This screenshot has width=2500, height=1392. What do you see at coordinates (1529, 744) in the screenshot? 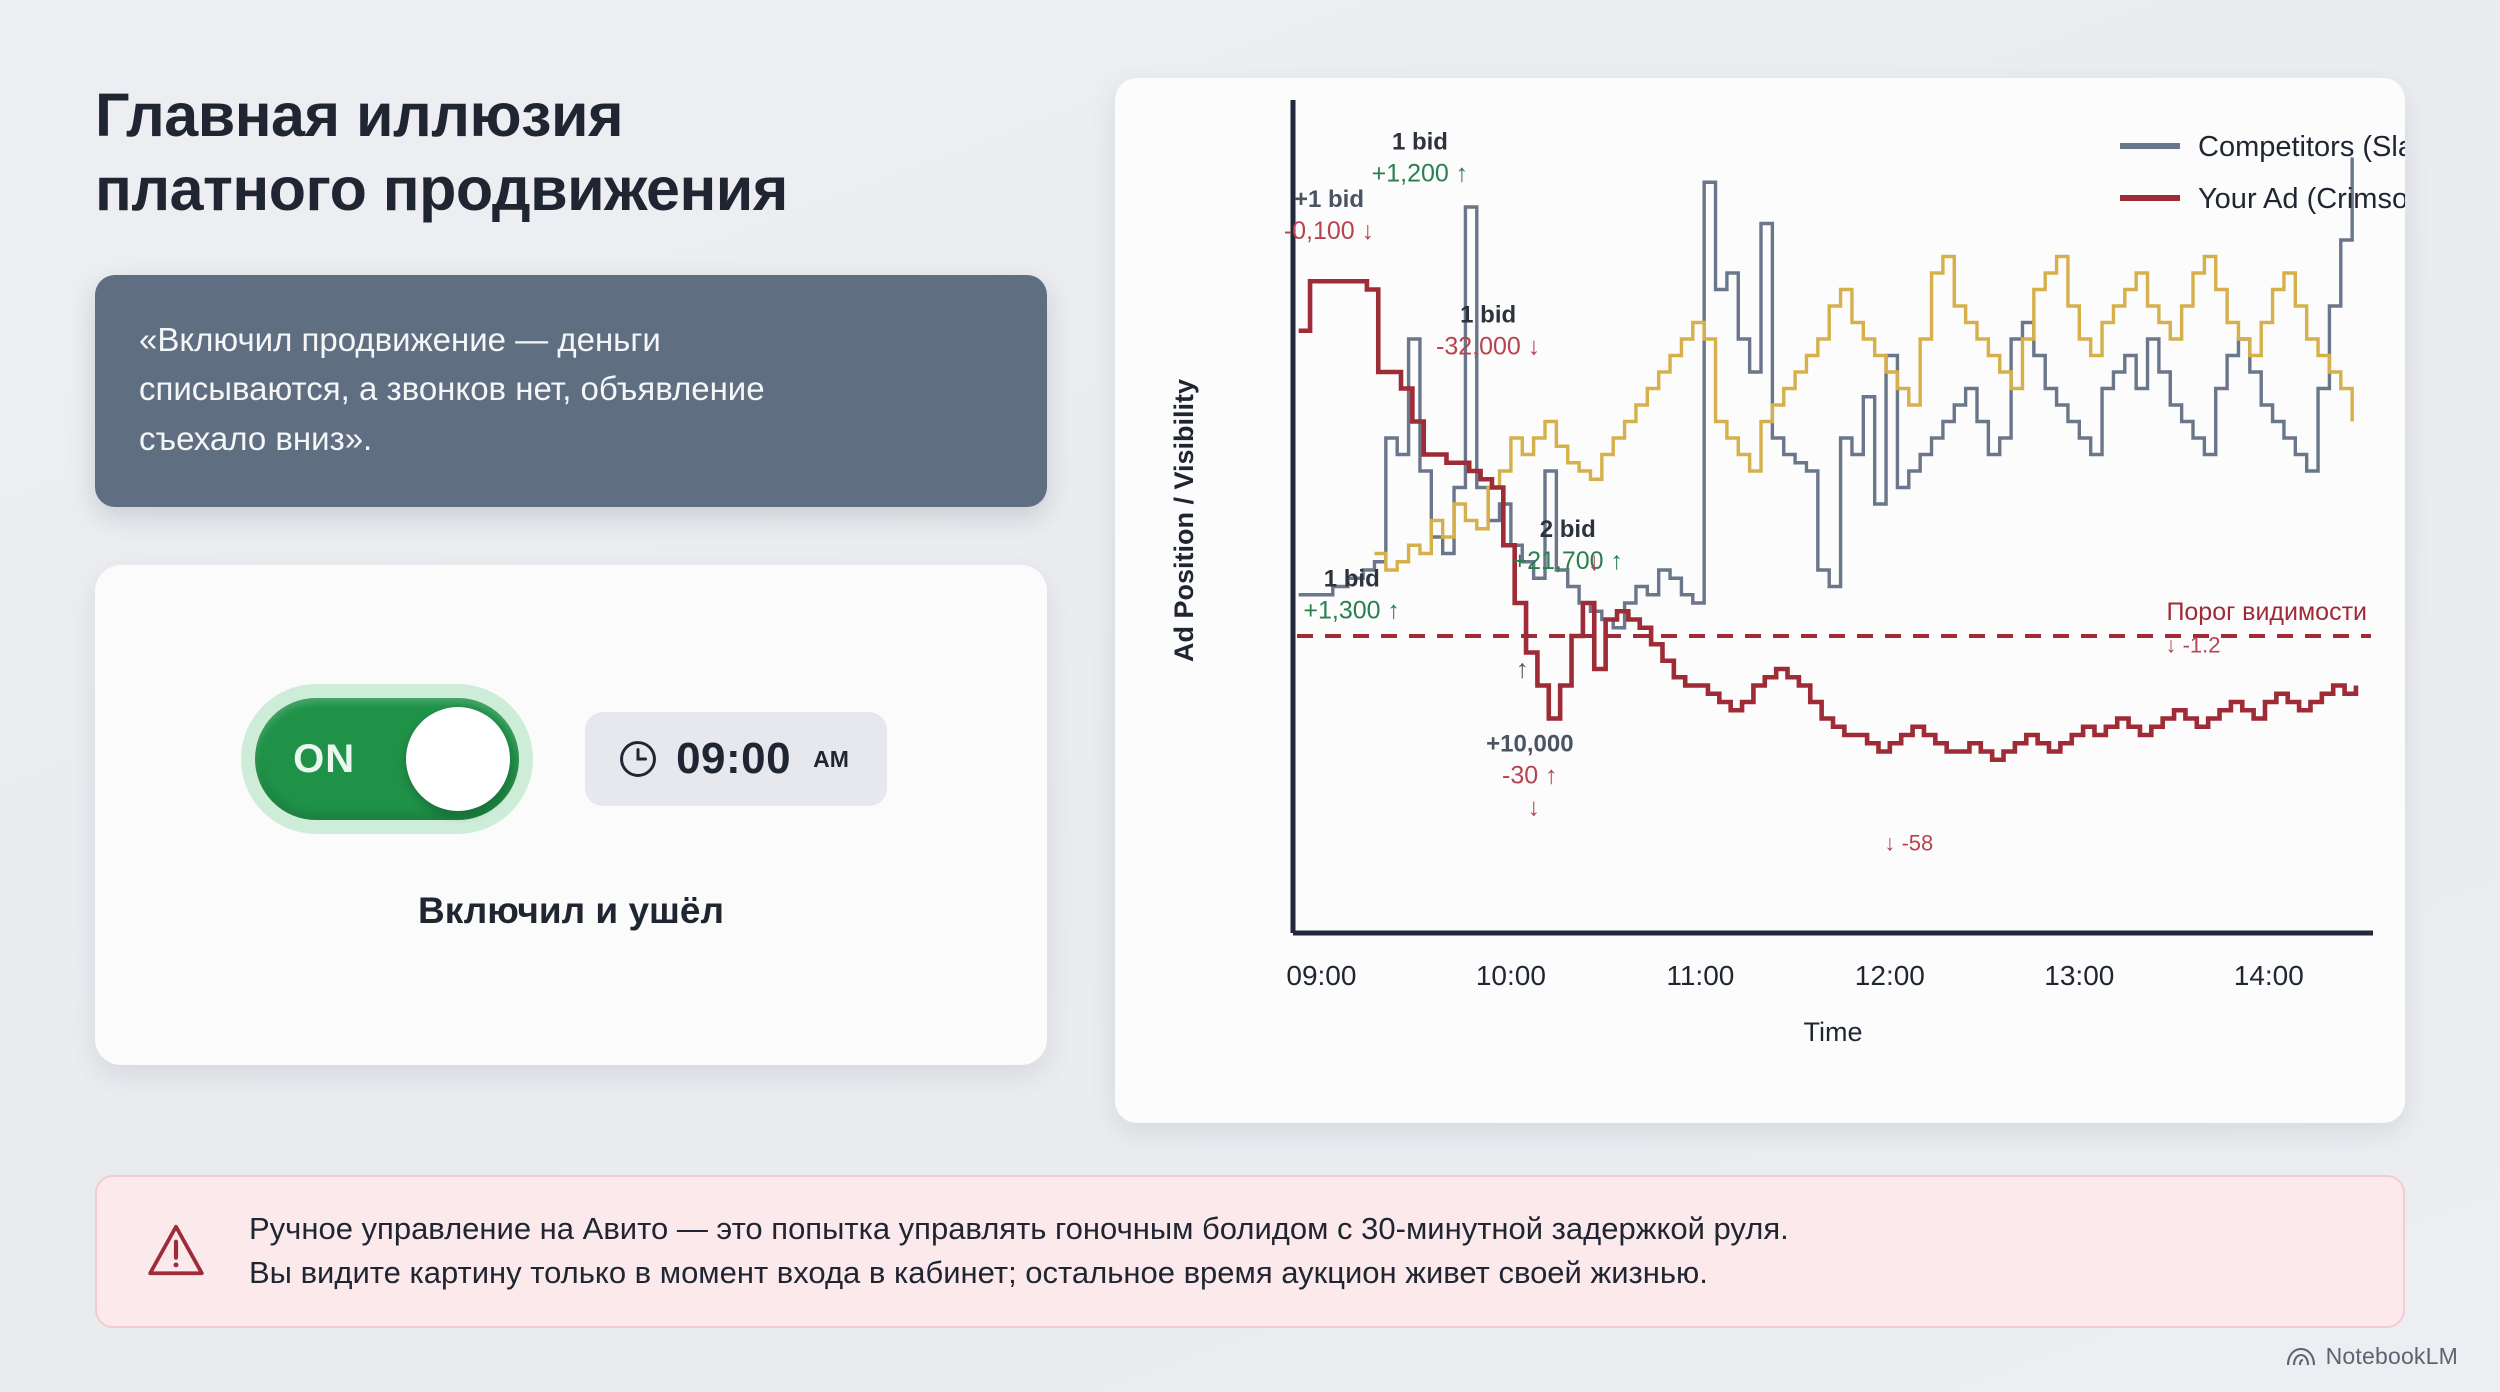
I see `chart-annotation-ann-6-label: +10,000` at bounding box center [1529, 744].